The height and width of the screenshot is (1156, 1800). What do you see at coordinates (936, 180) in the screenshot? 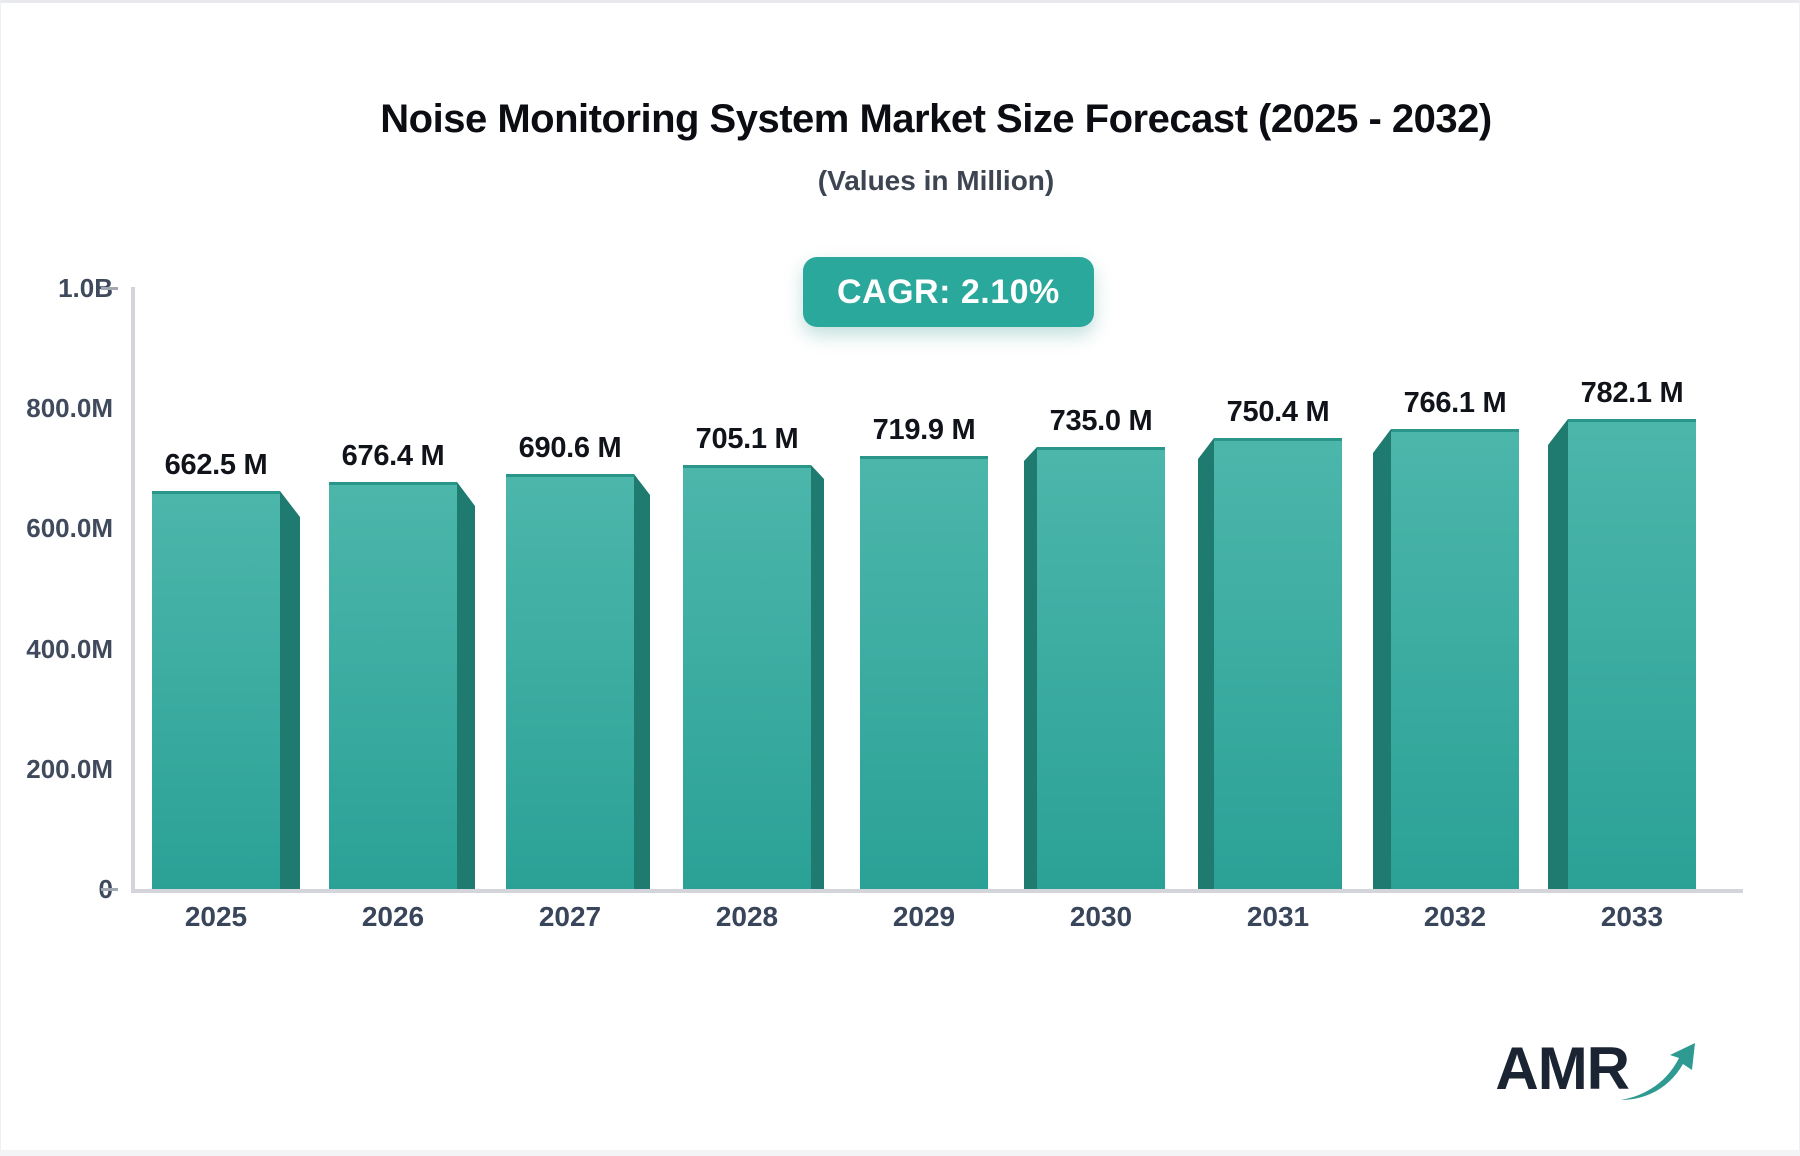
I see `chart-subtitle: (Values in Million)` at bounding box center [936, 180].